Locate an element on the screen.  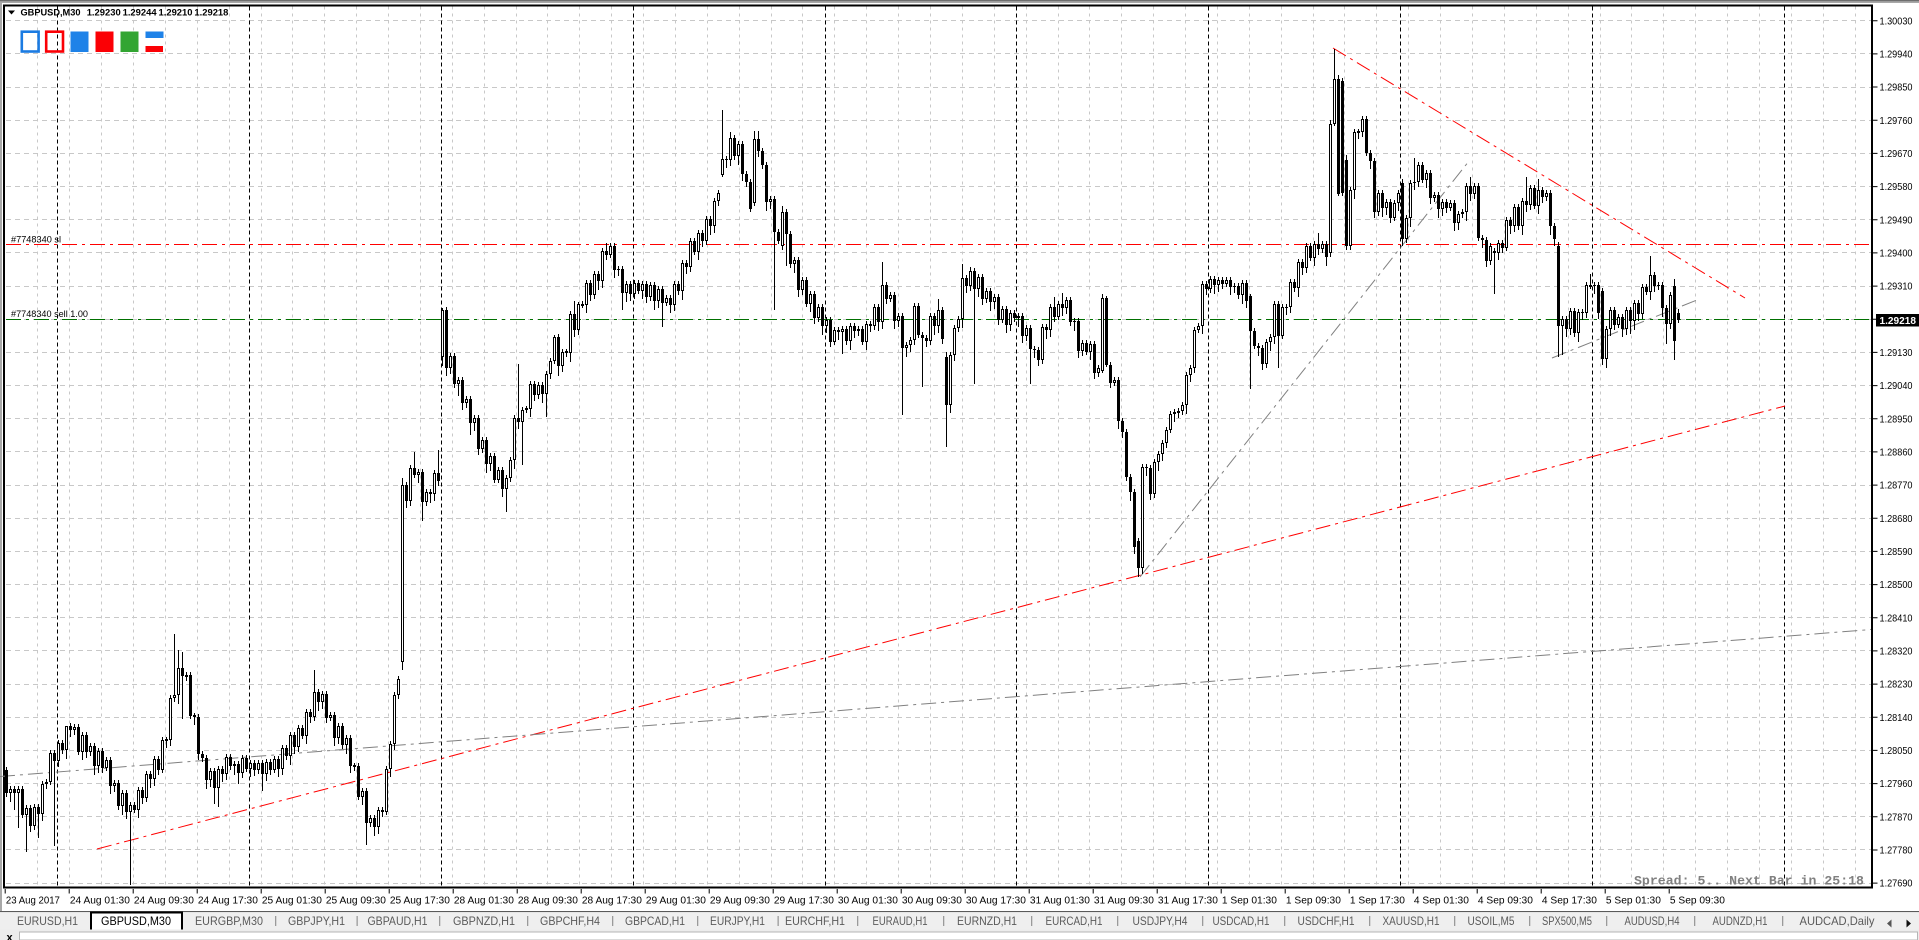
svg-text: 1.29244 is located at coordinates (140, 13).